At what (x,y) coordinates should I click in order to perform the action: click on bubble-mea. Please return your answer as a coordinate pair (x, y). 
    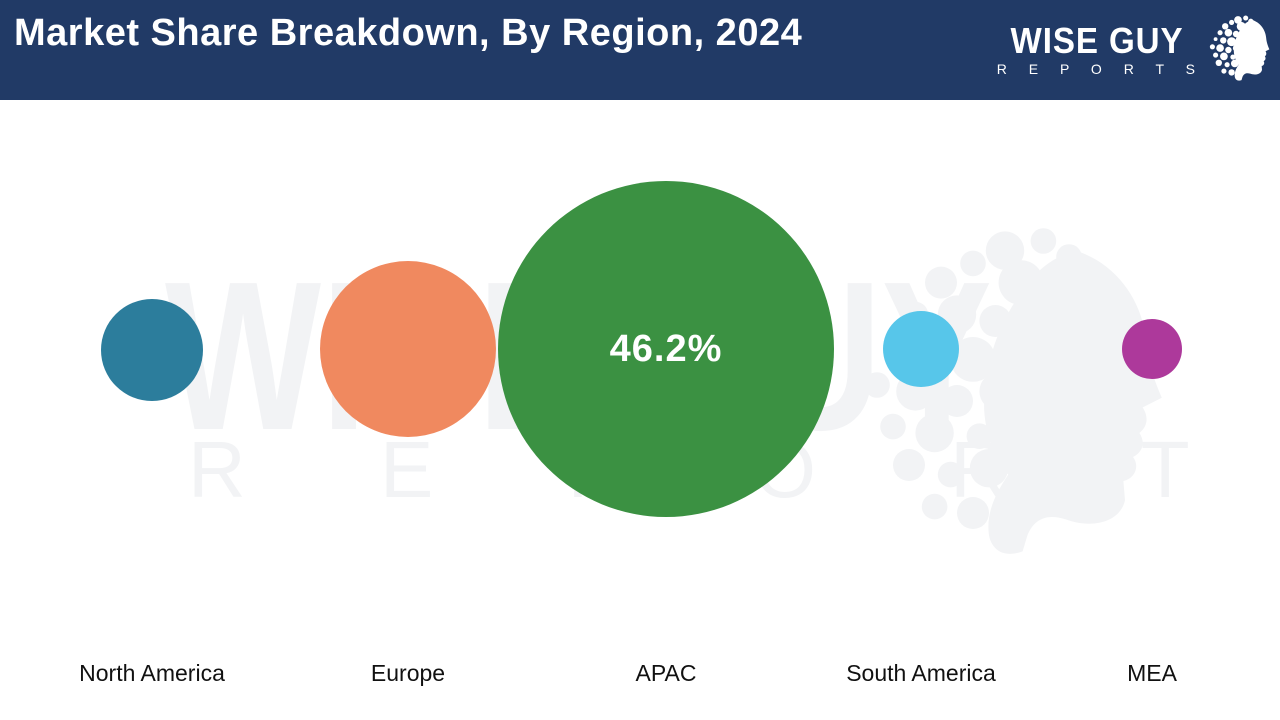
    Looking at the image, I should click on (1152, 349).